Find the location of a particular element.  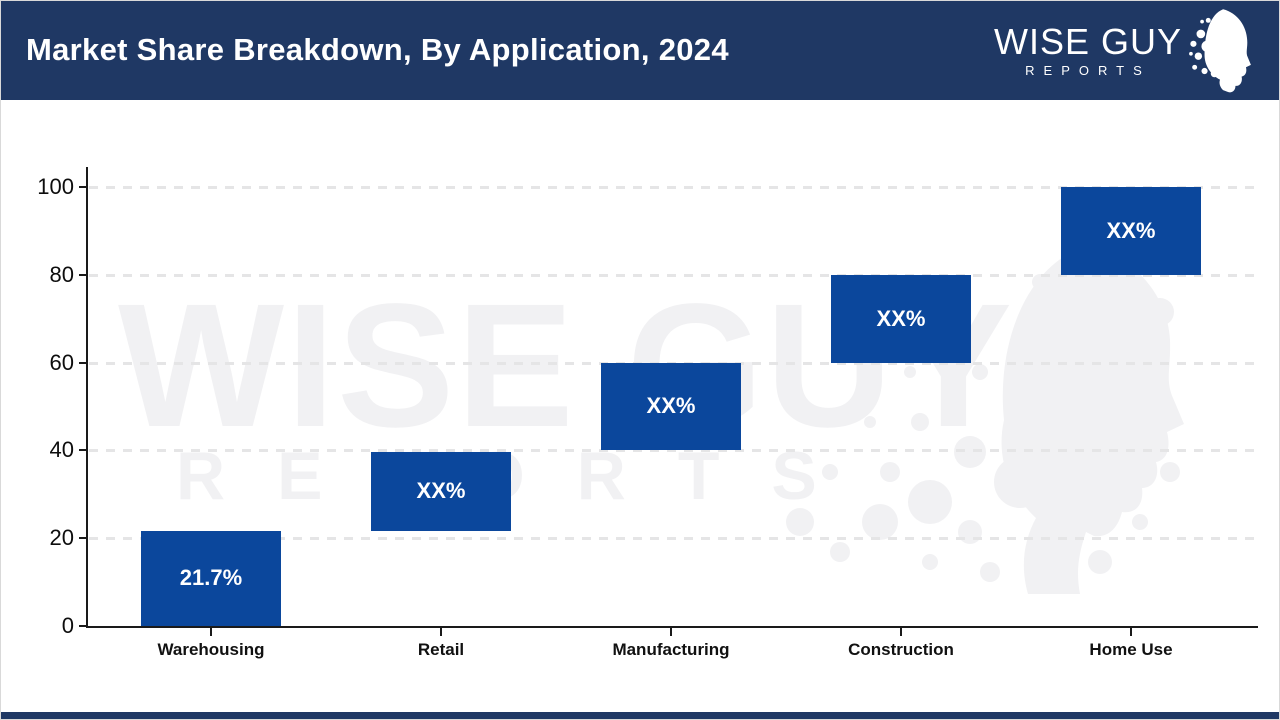

y-tick-label: 100 is located at coordinates (55, 186).